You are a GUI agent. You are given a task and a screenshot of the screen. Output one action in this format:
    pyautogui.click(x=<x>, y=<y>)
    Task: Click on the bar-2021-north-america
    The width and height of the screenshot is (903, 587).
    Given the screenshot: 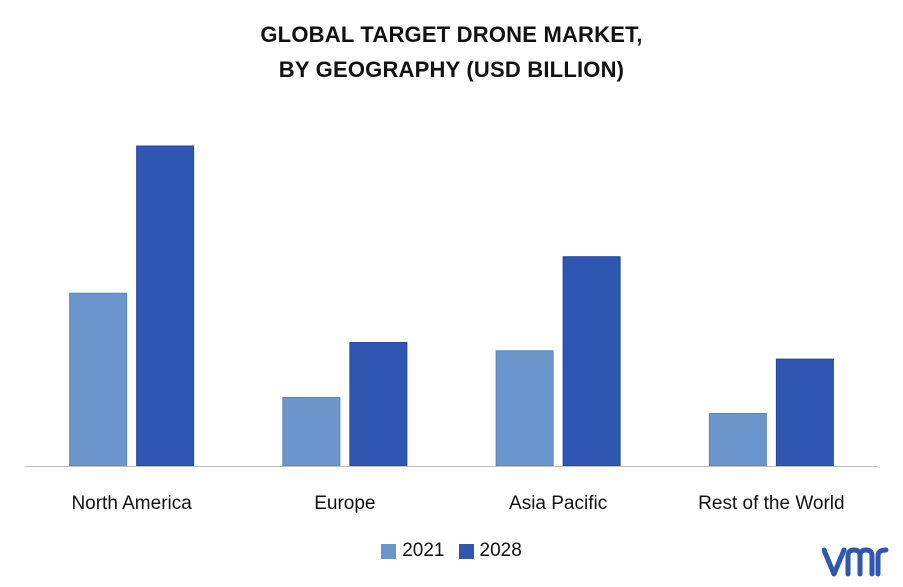 What is the action you would take?
    pyautogui.click(x=98, y=379)
    